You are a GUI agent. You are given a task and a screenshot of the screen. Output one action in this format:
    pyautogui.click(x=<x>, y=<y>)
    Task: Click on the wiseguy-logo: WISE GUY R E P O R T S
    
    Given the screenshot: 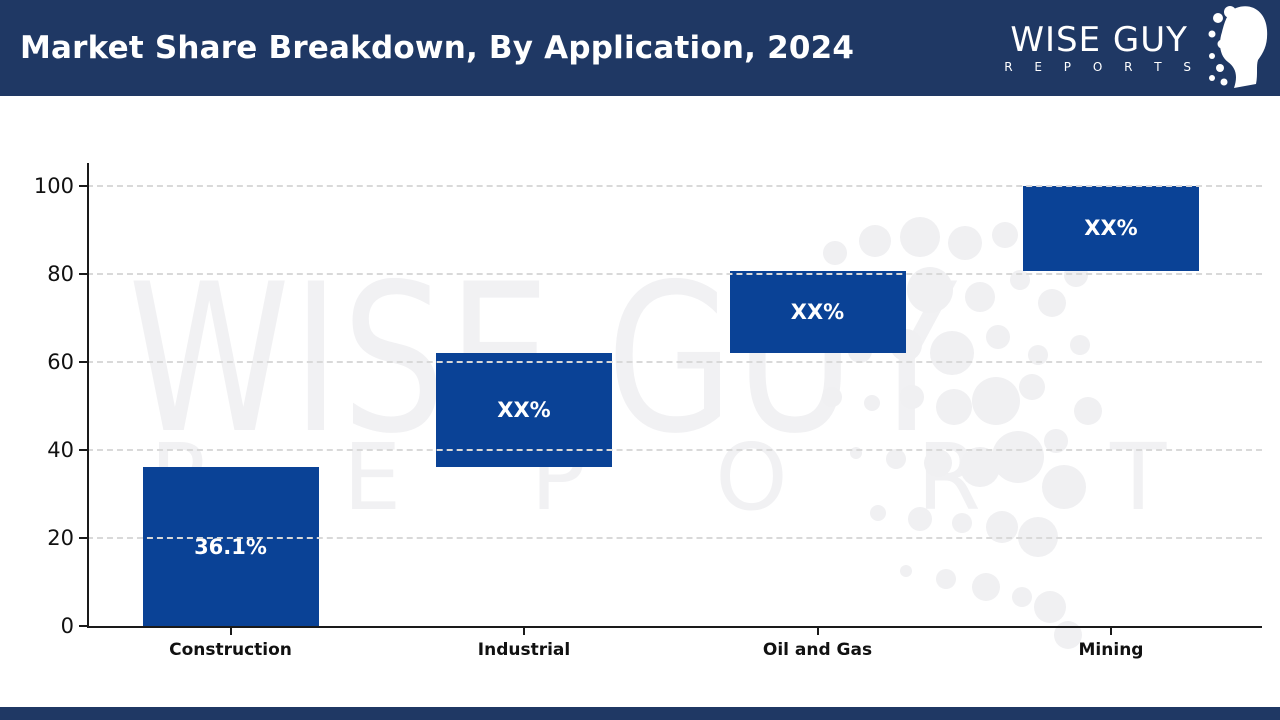 What is the action you would take?
    pyautogui.click(x=1134, y=48)
    